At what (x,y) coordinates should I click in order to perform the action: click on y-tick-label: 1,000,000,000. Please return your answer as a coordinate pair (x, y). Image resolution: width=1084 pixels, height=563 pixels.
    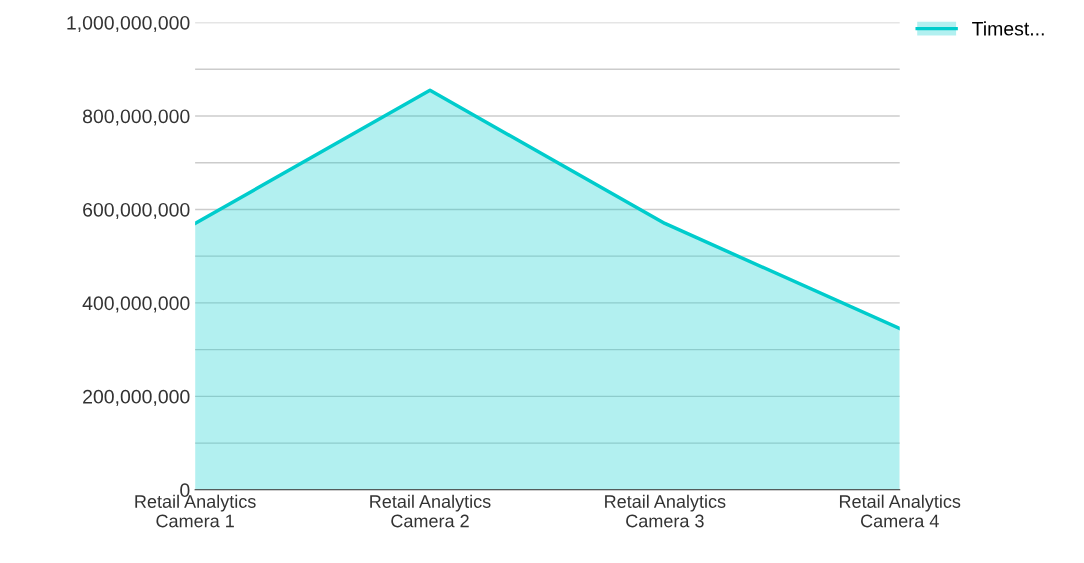
    Looking at the image, I should click on (128, 24).